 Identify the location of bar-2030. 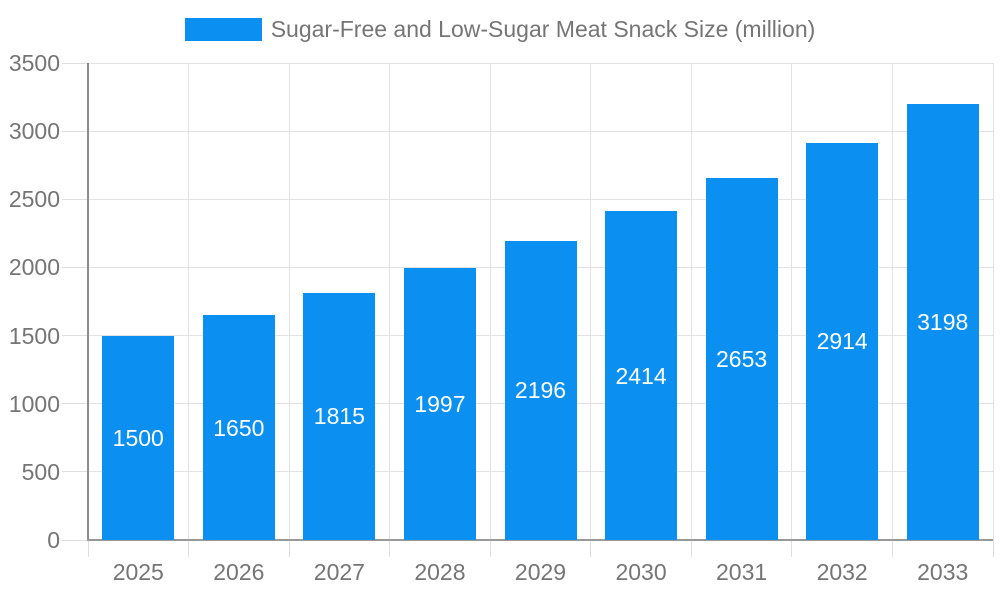
(641, 375).